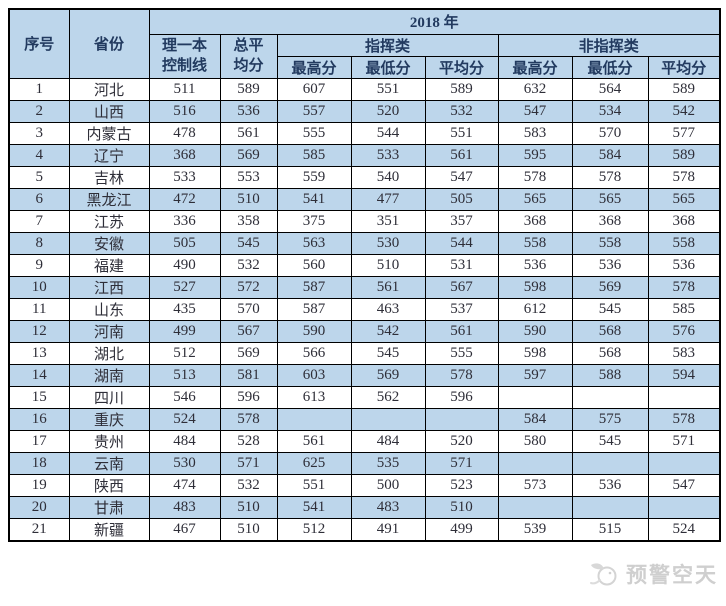 The height and width of the screenshot is (606, 726). I want to click on table-row: 10 江西 527 572 587 561 567 598 569 578, so click(364, 287).